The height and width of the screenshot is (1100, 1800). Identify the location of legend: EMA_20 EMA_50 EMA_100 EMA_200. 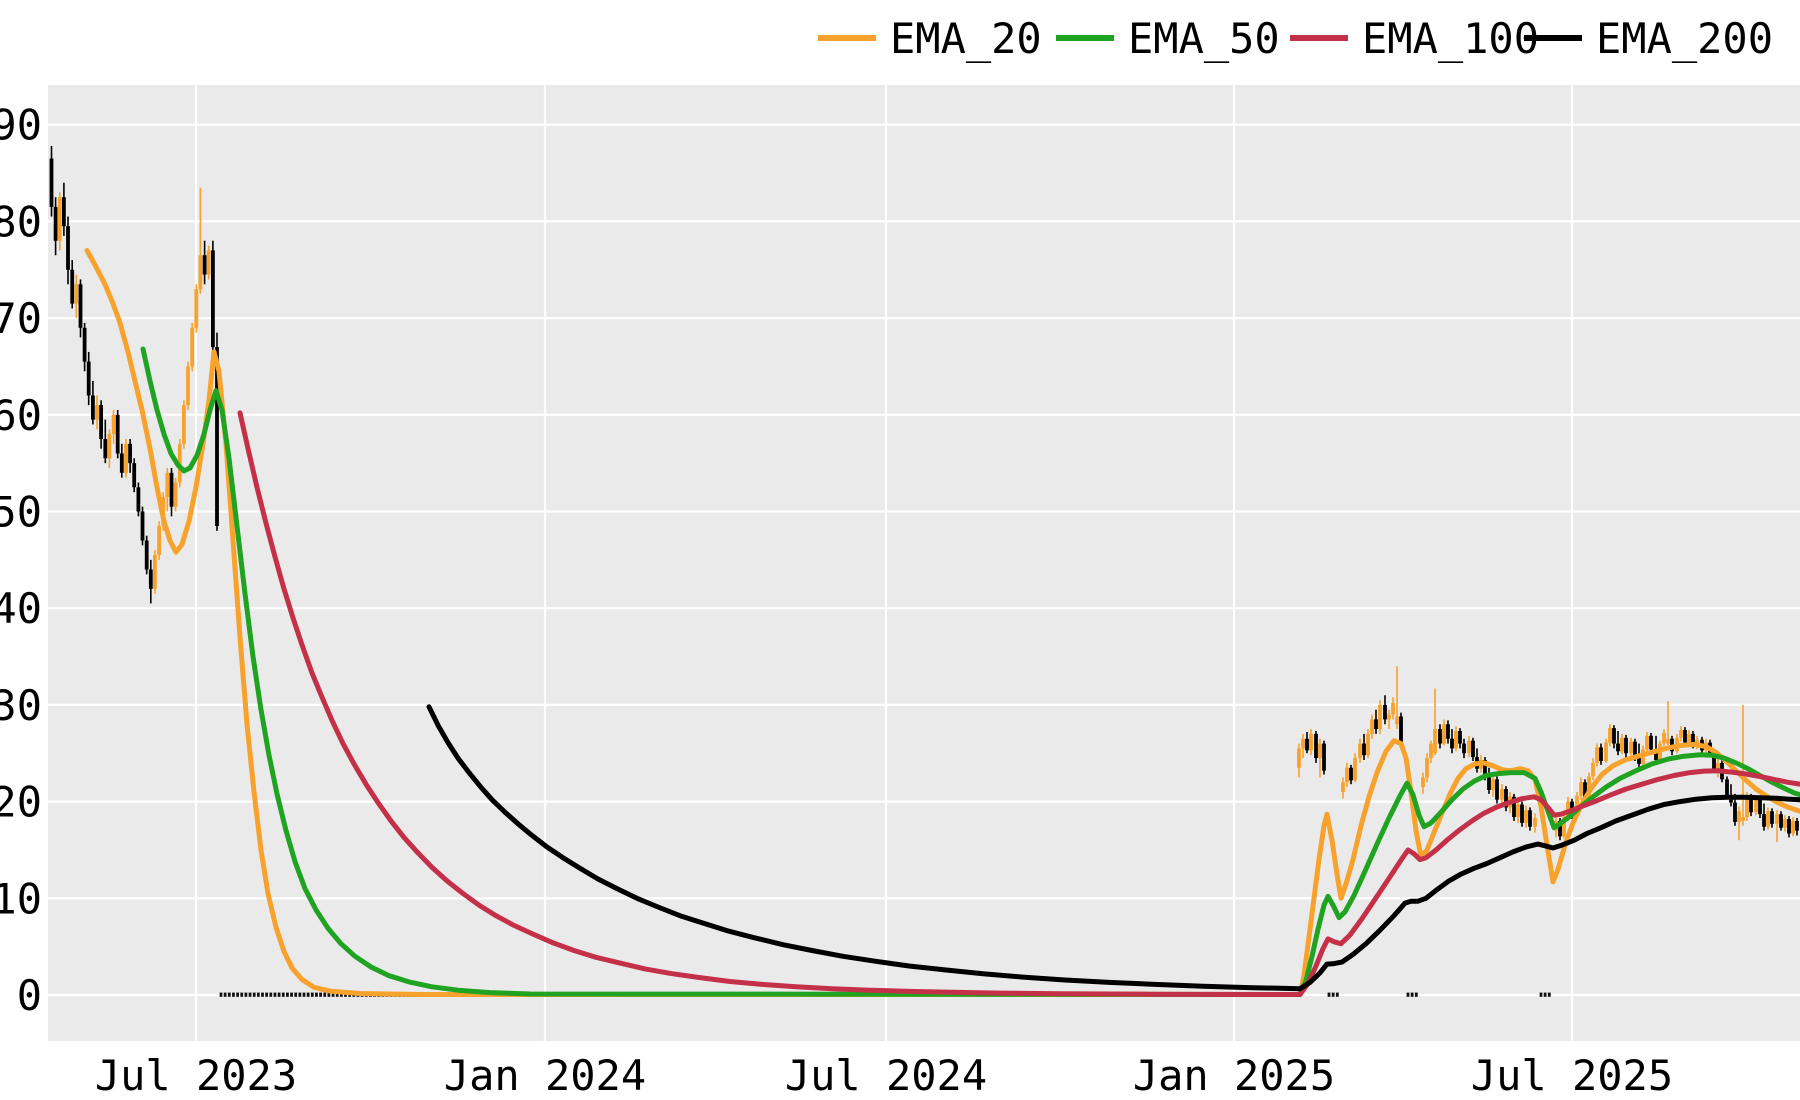
(1295, 38).